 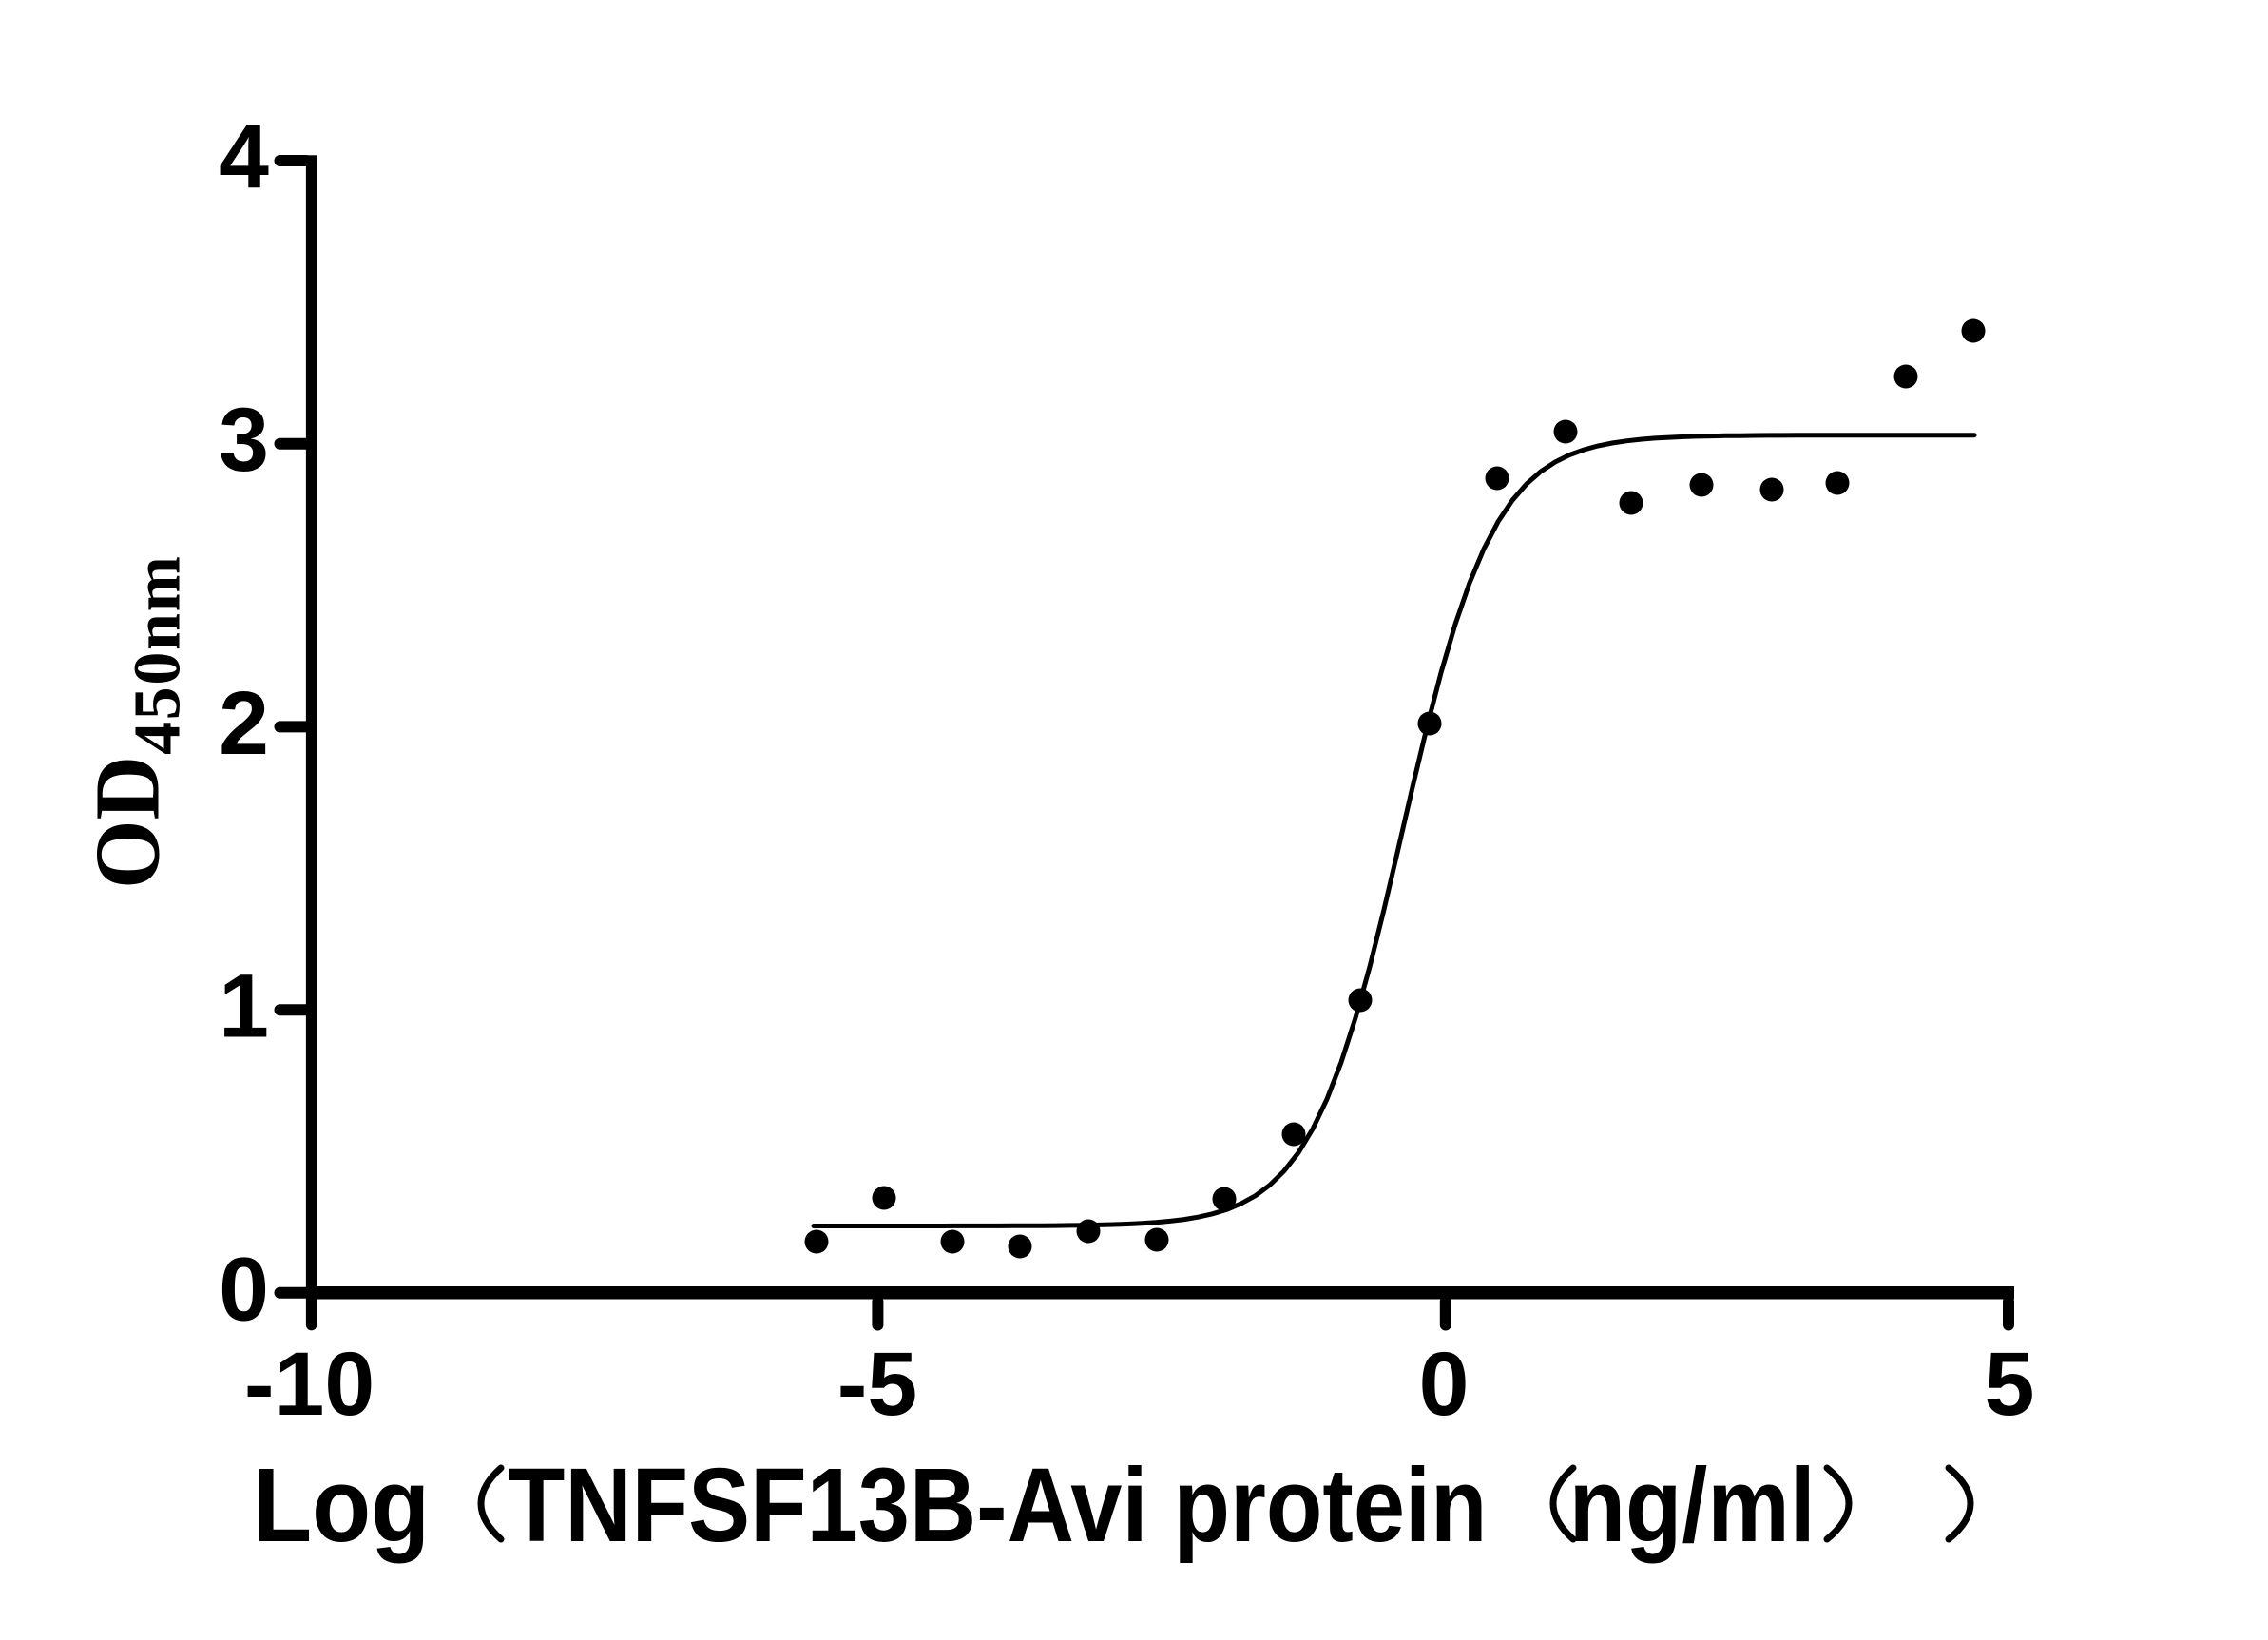 What do you see at coordinates (244, 723) in the screenshot?
I see `svg-text: 2` at bounding box center [244, 723].